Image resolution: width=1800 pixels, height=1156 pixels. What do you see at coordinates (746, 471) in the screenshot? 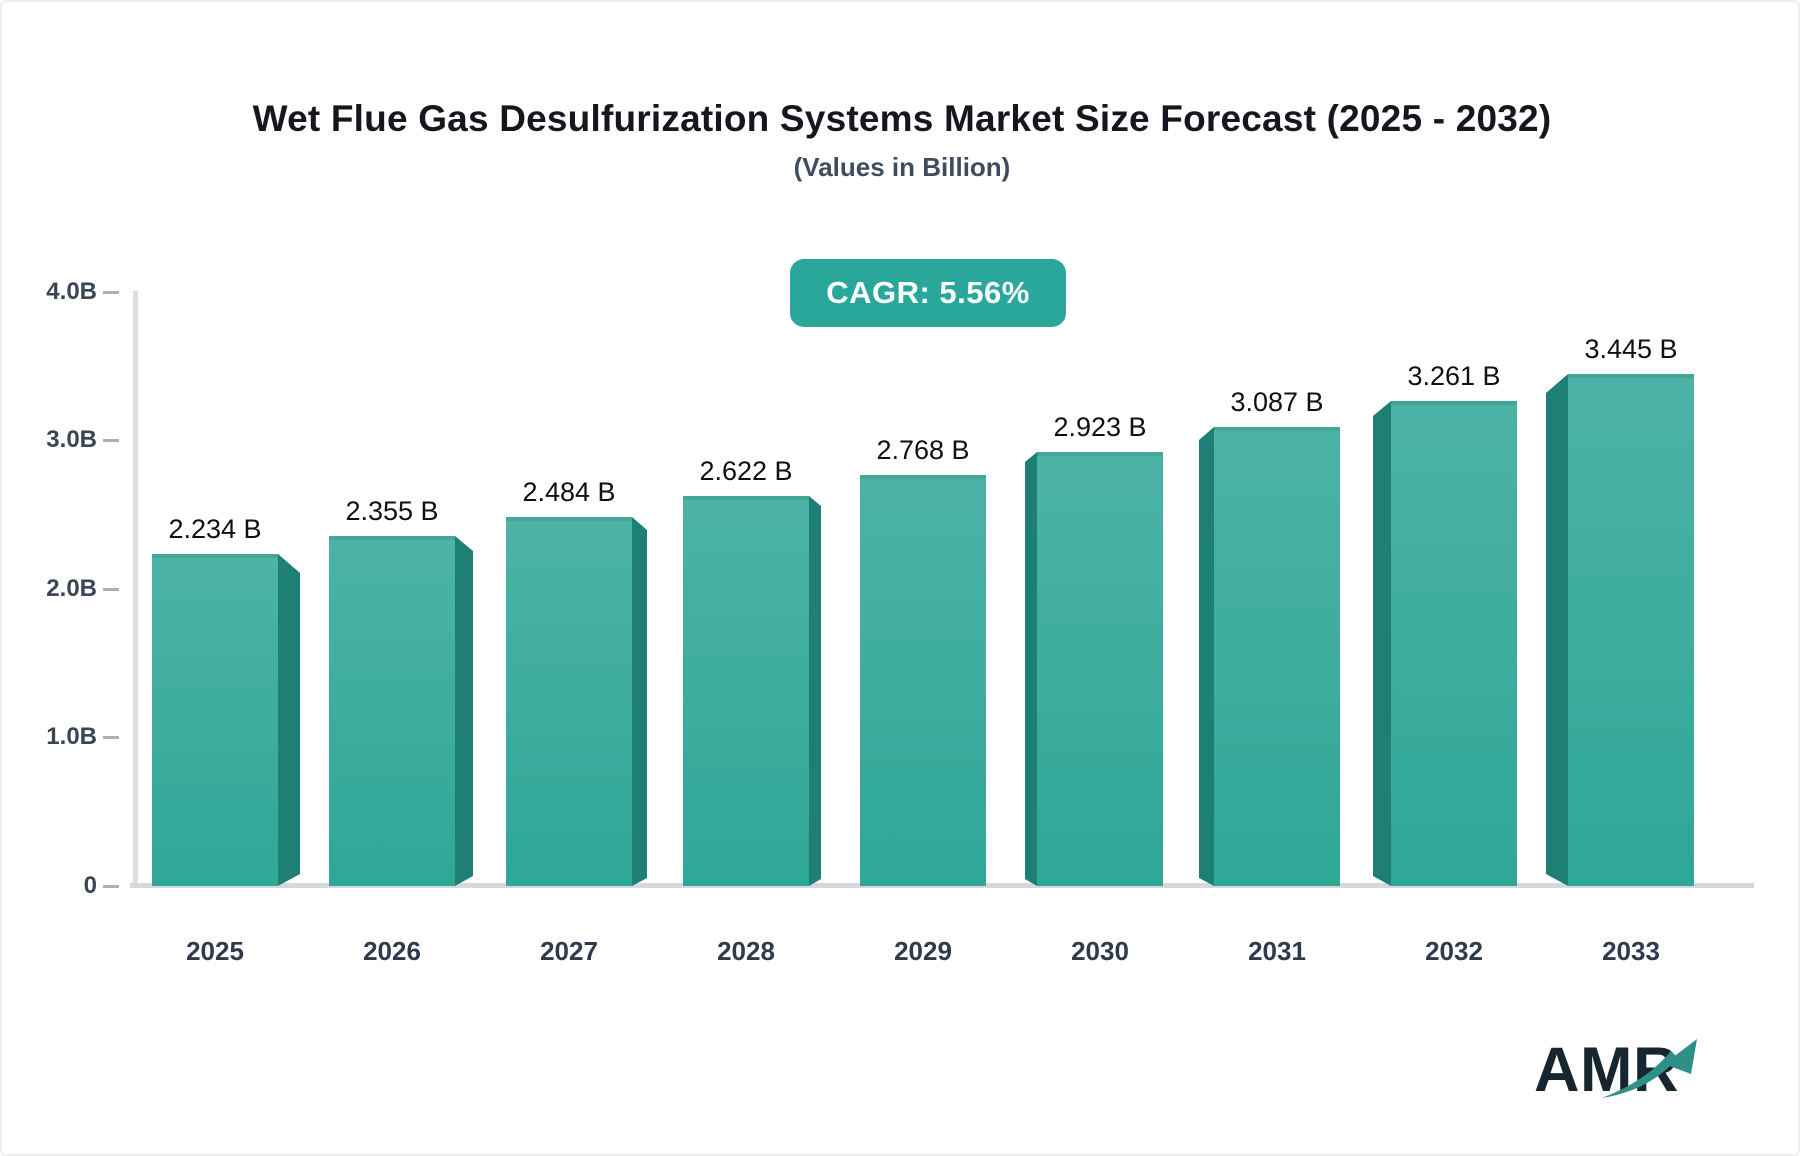
I see `bar-value-label-2028: 2.622 B` at bounding box center [746, 471].